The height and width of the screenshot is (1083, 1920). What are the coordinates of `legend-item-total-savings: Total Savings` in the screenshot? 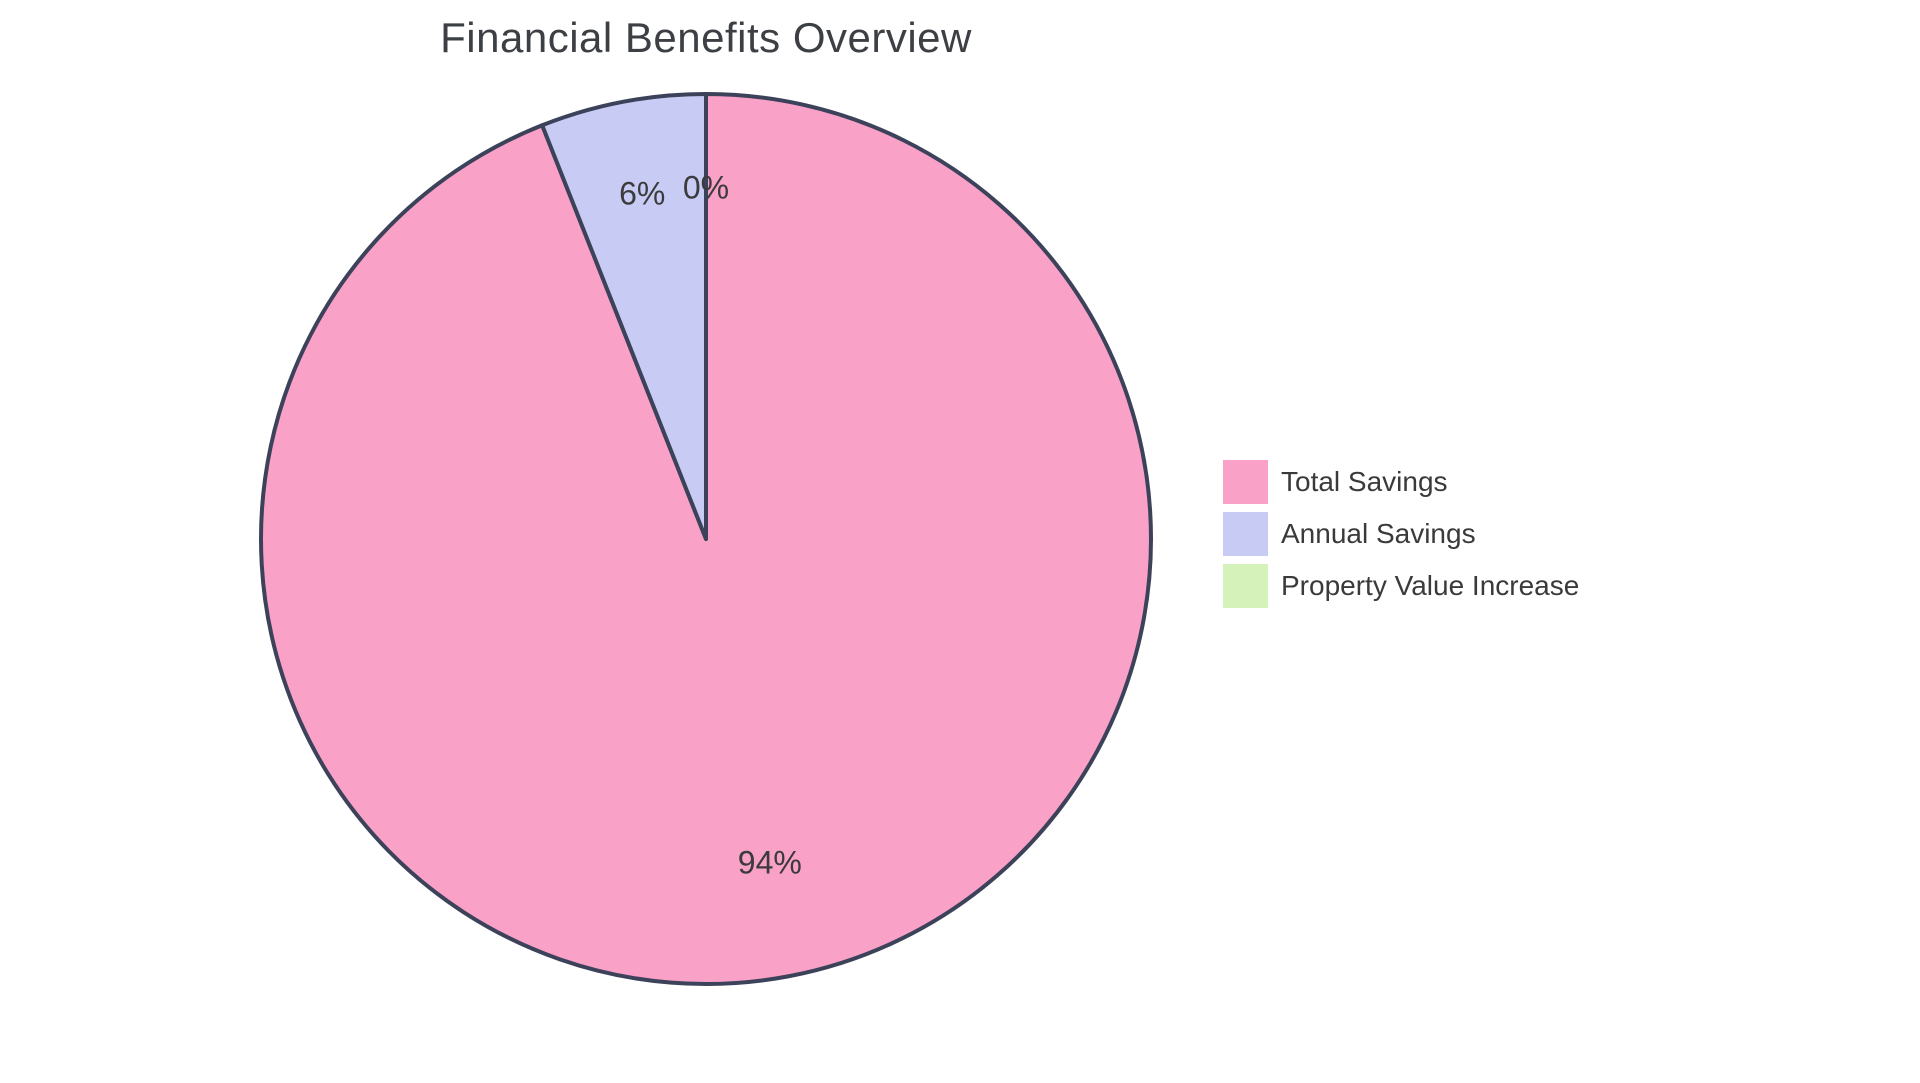 It's located at (1401, 482).